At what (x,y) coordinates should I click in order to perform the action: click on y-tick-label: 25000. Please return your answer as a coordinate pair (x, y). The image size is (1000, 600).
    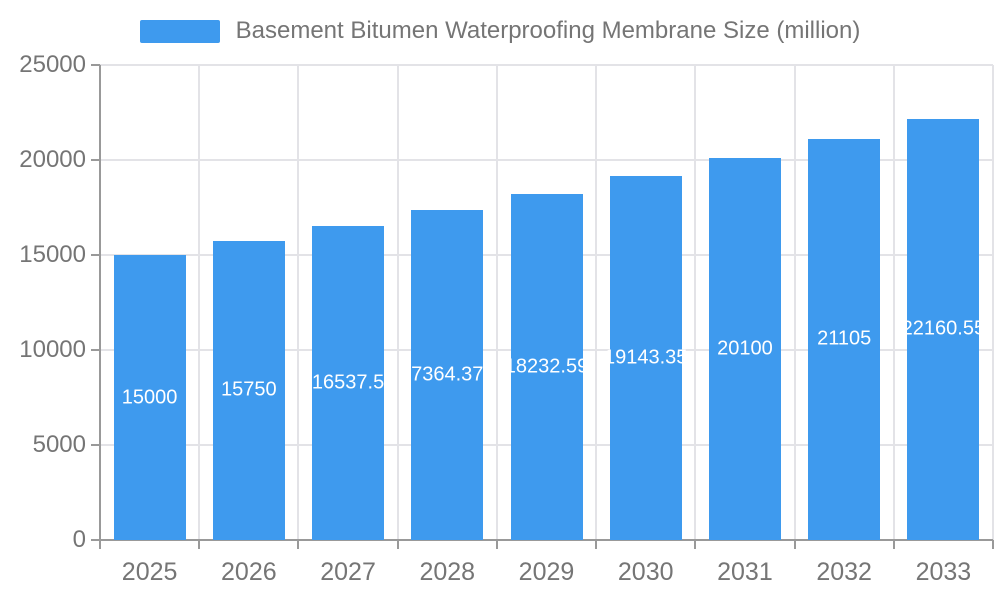
    Looking at the image, I should click on (52, 64).